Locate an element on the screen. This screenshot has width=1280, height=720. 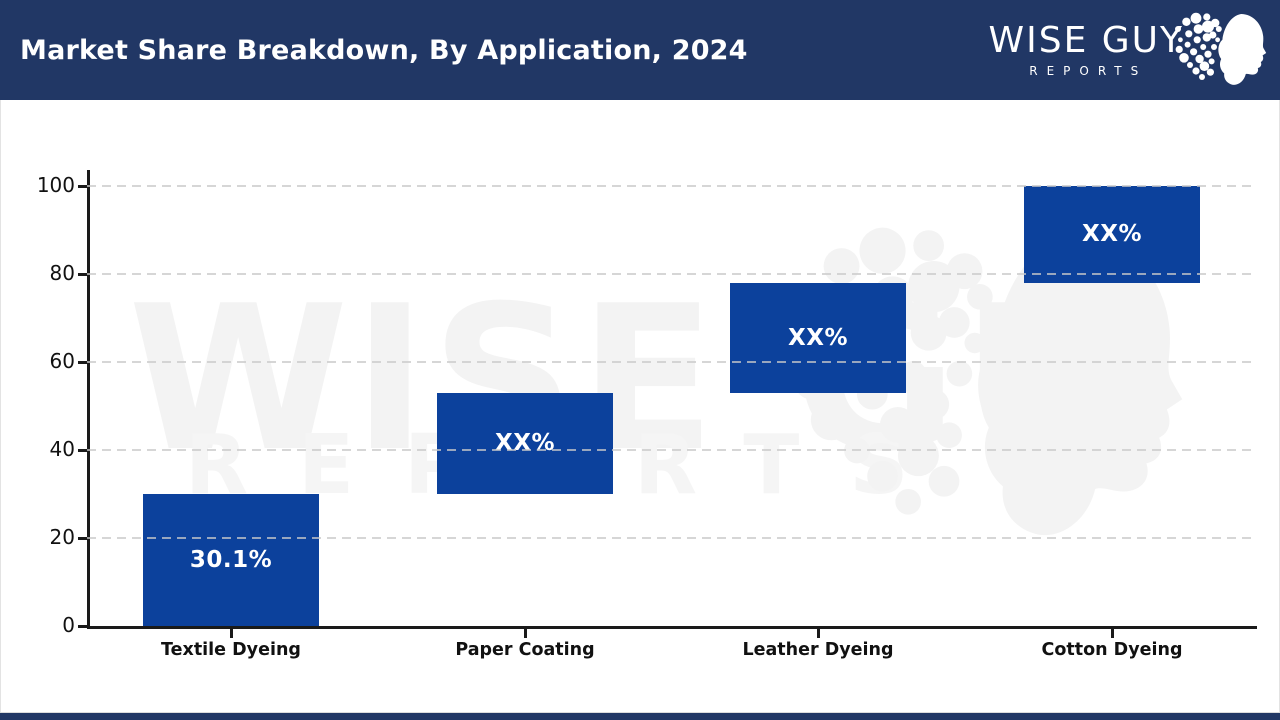
brand-logo: WISE GUY REPORTS is located at coordinates (1129, 50).